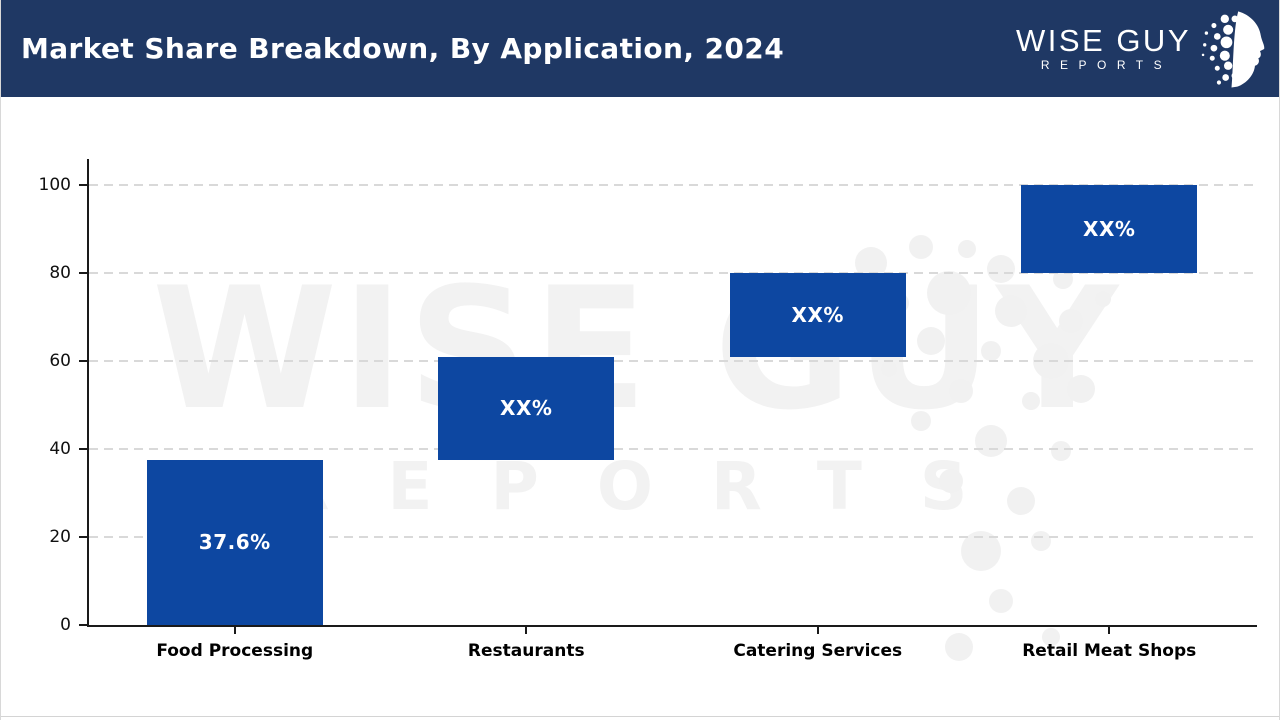 This screenshot has height=720, width=1280. Describe the element at coordinates (54, 185) in the screenshot. I see `y-tick-label: 100` at that location.